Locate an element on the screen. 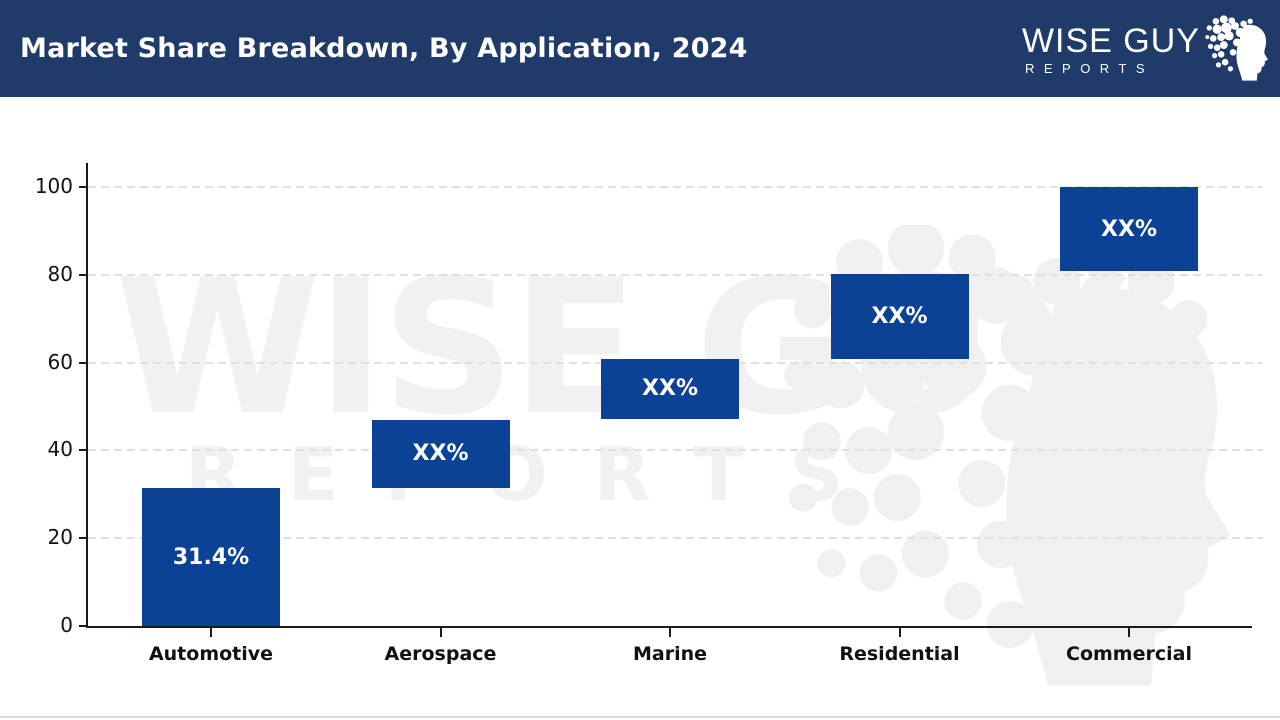 The width and height of the screenshot is (1280, 720). bar-residential: XX% is located at coordinates (899, 316).